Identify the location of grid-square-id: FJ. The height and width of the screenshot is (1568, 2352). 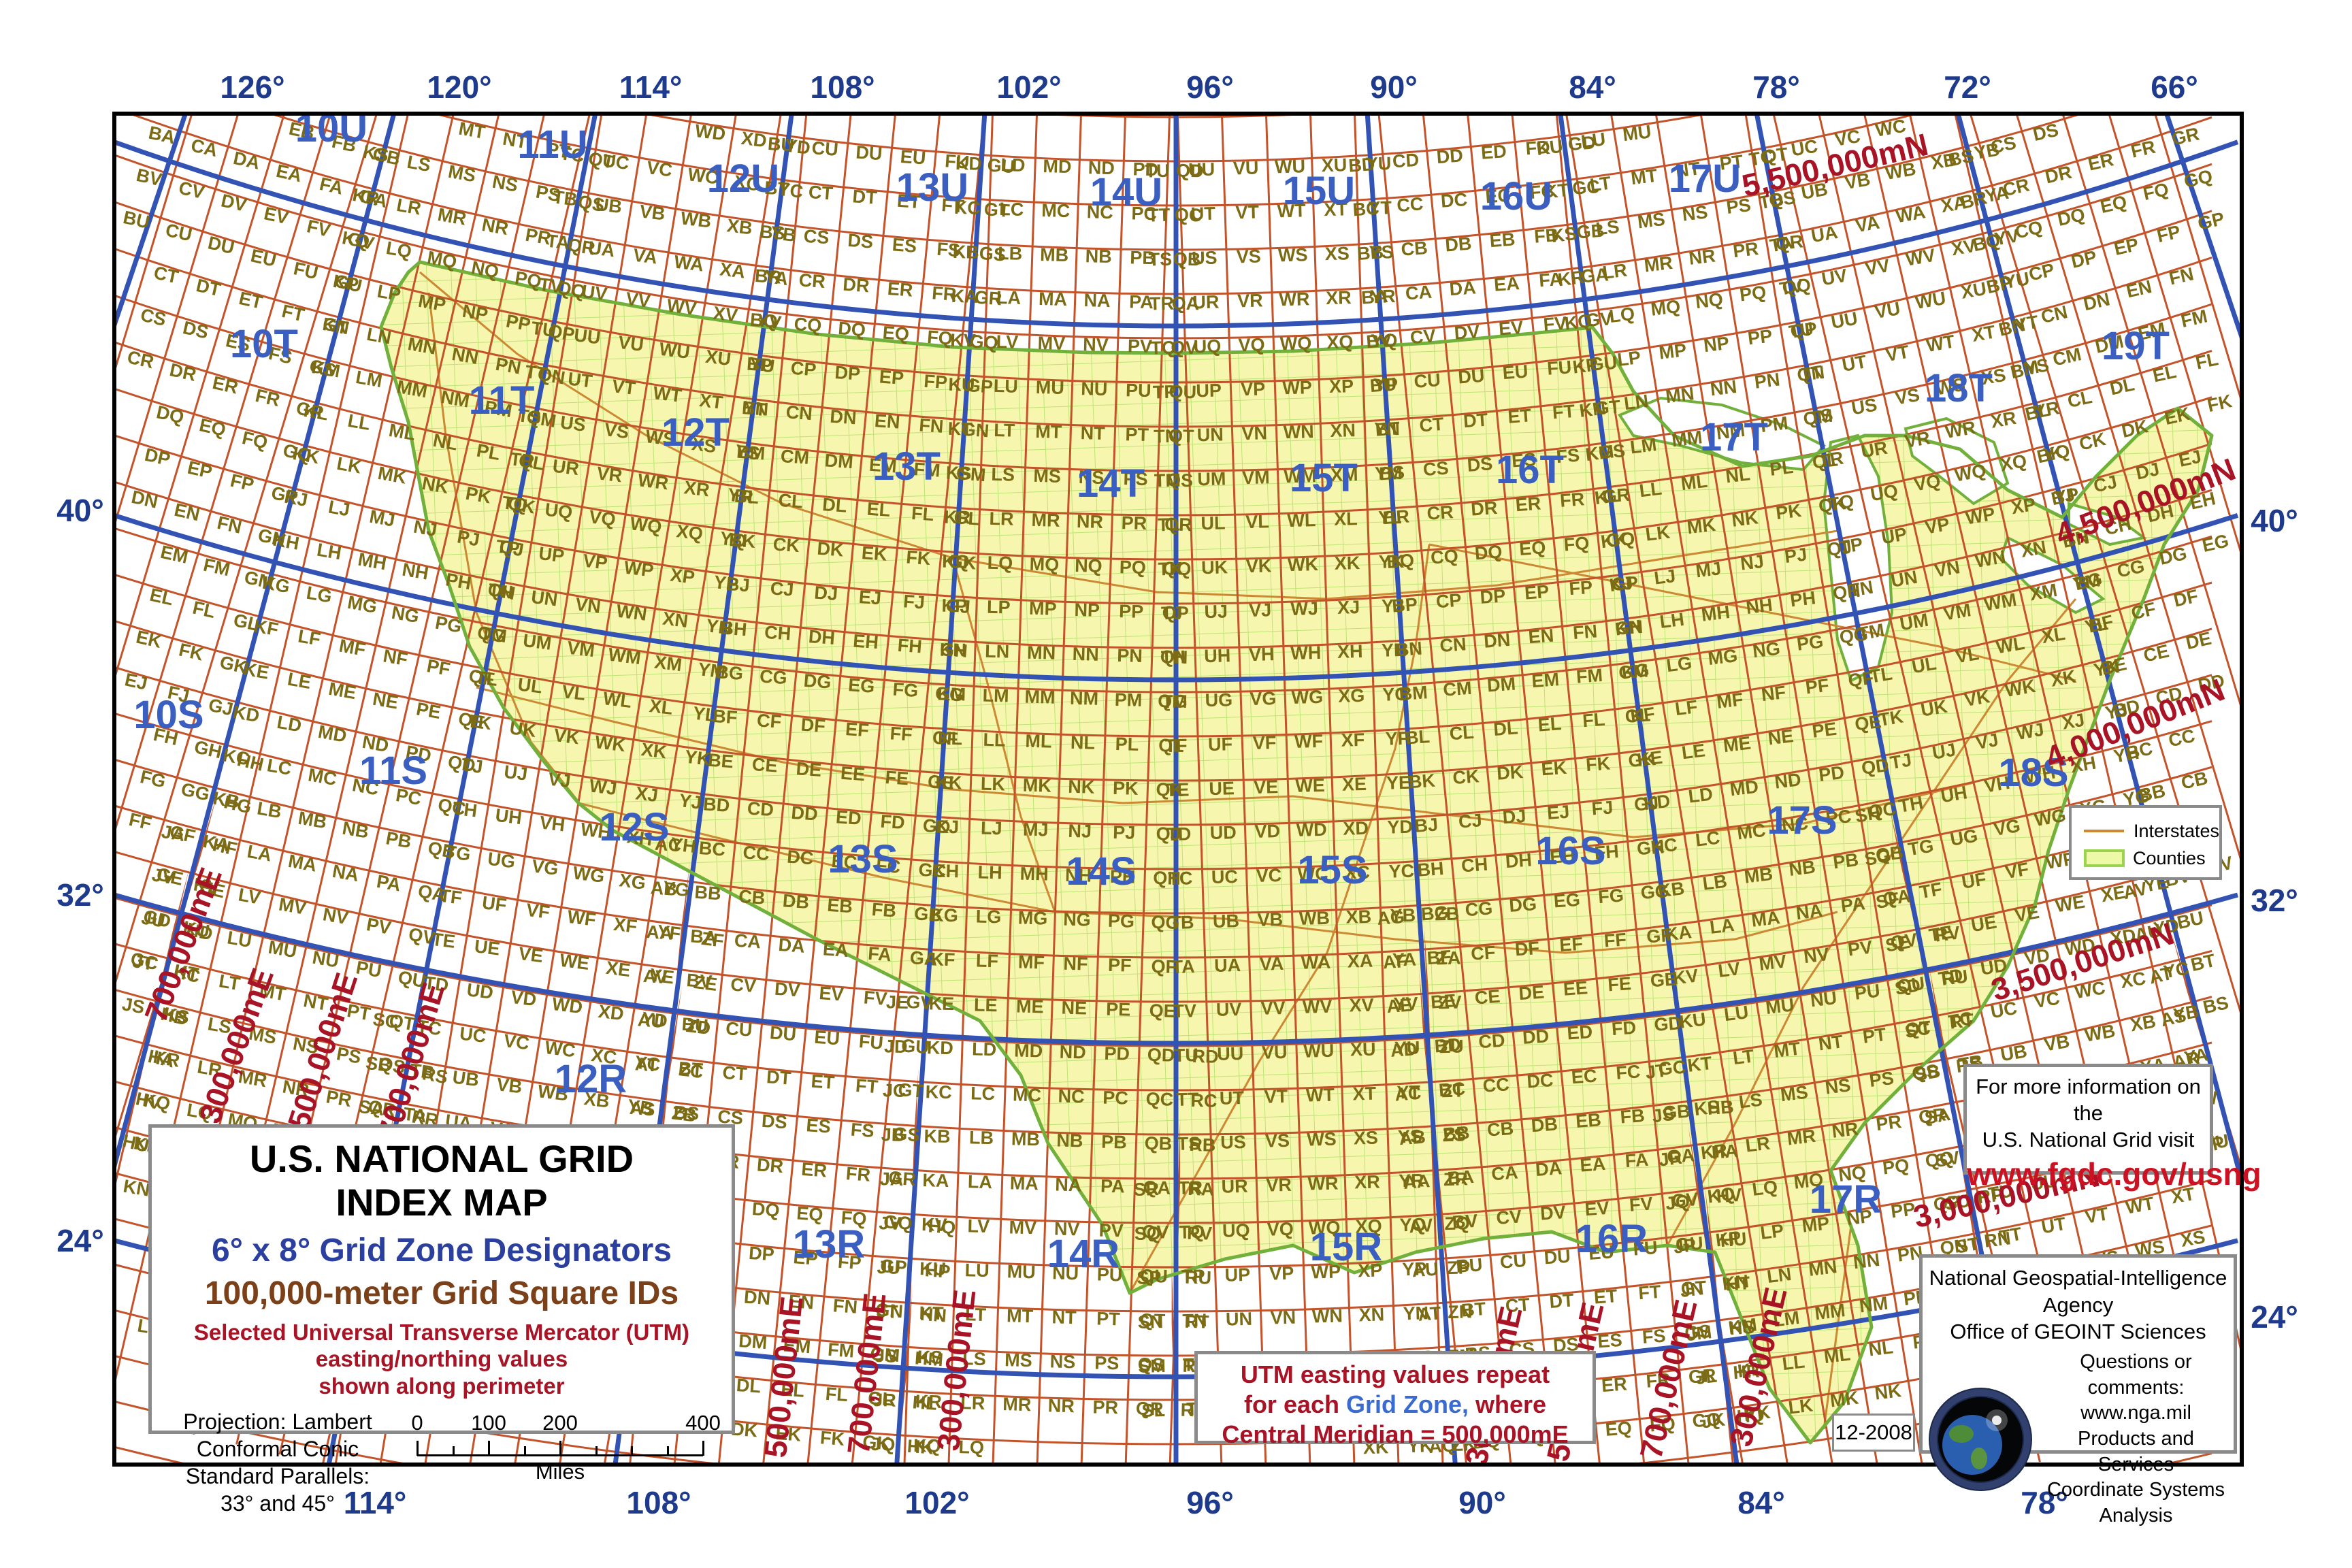
(914, 601).